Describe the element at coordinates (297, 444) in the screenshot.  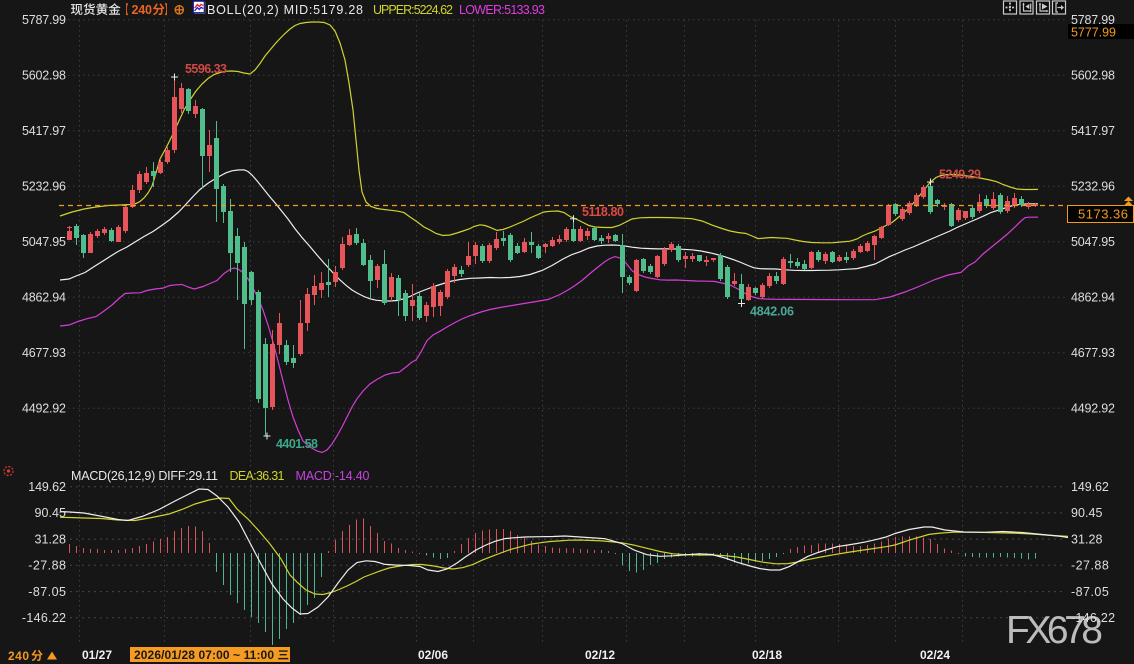
I see `svg-text: 4401.58` at that location.